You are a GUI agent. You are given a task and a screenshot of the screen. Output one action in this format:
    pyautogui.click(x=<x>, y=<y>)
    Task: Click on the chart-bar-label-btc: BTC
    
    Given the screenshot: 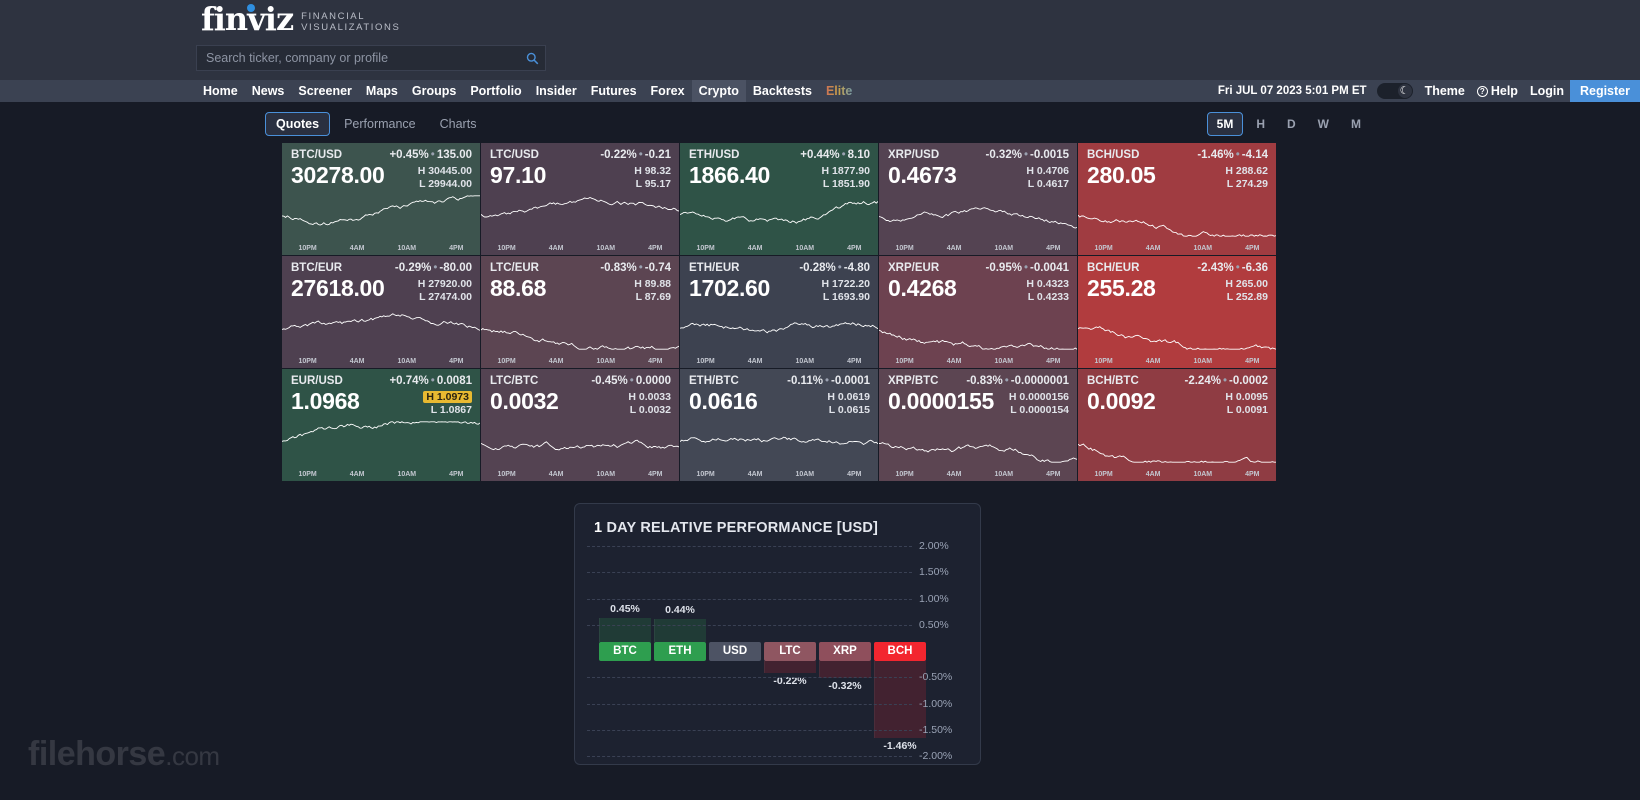 What is the action you would take?
    pyautogui.click(x=625, y=651)
    